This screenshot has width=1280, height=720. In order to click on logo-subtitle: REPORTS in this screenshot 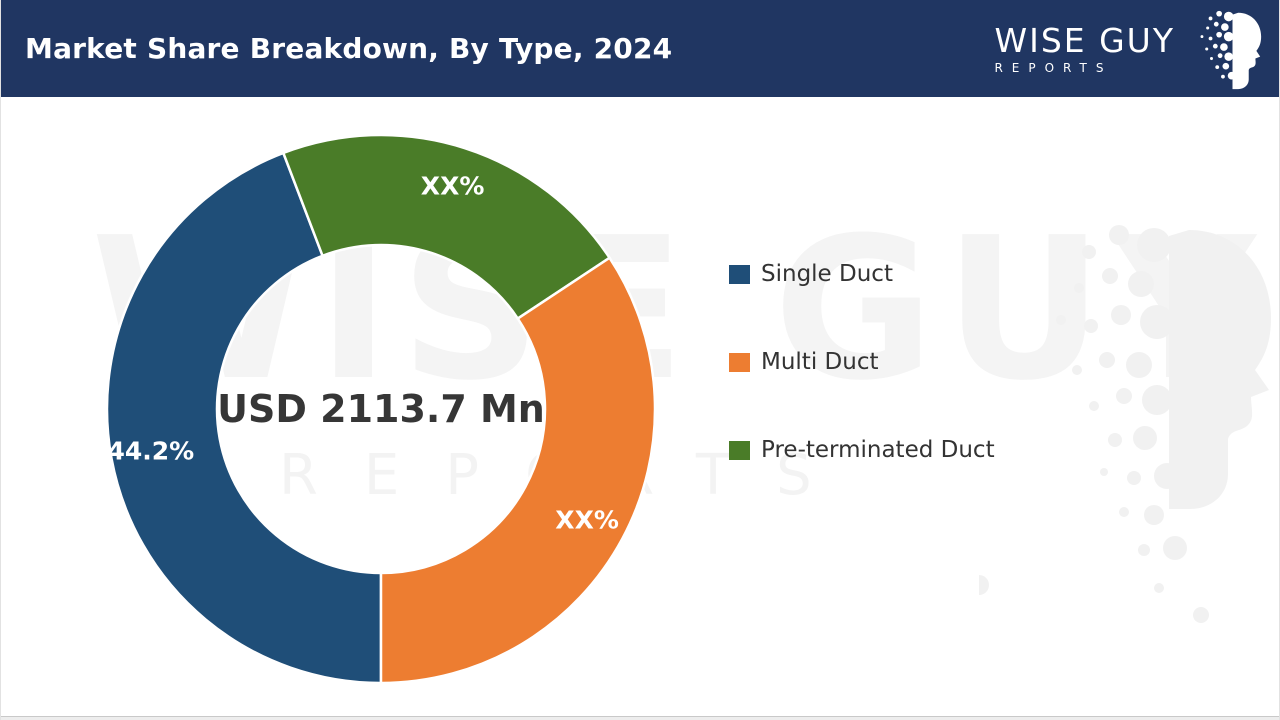, I will do `click(1053, 68)`.